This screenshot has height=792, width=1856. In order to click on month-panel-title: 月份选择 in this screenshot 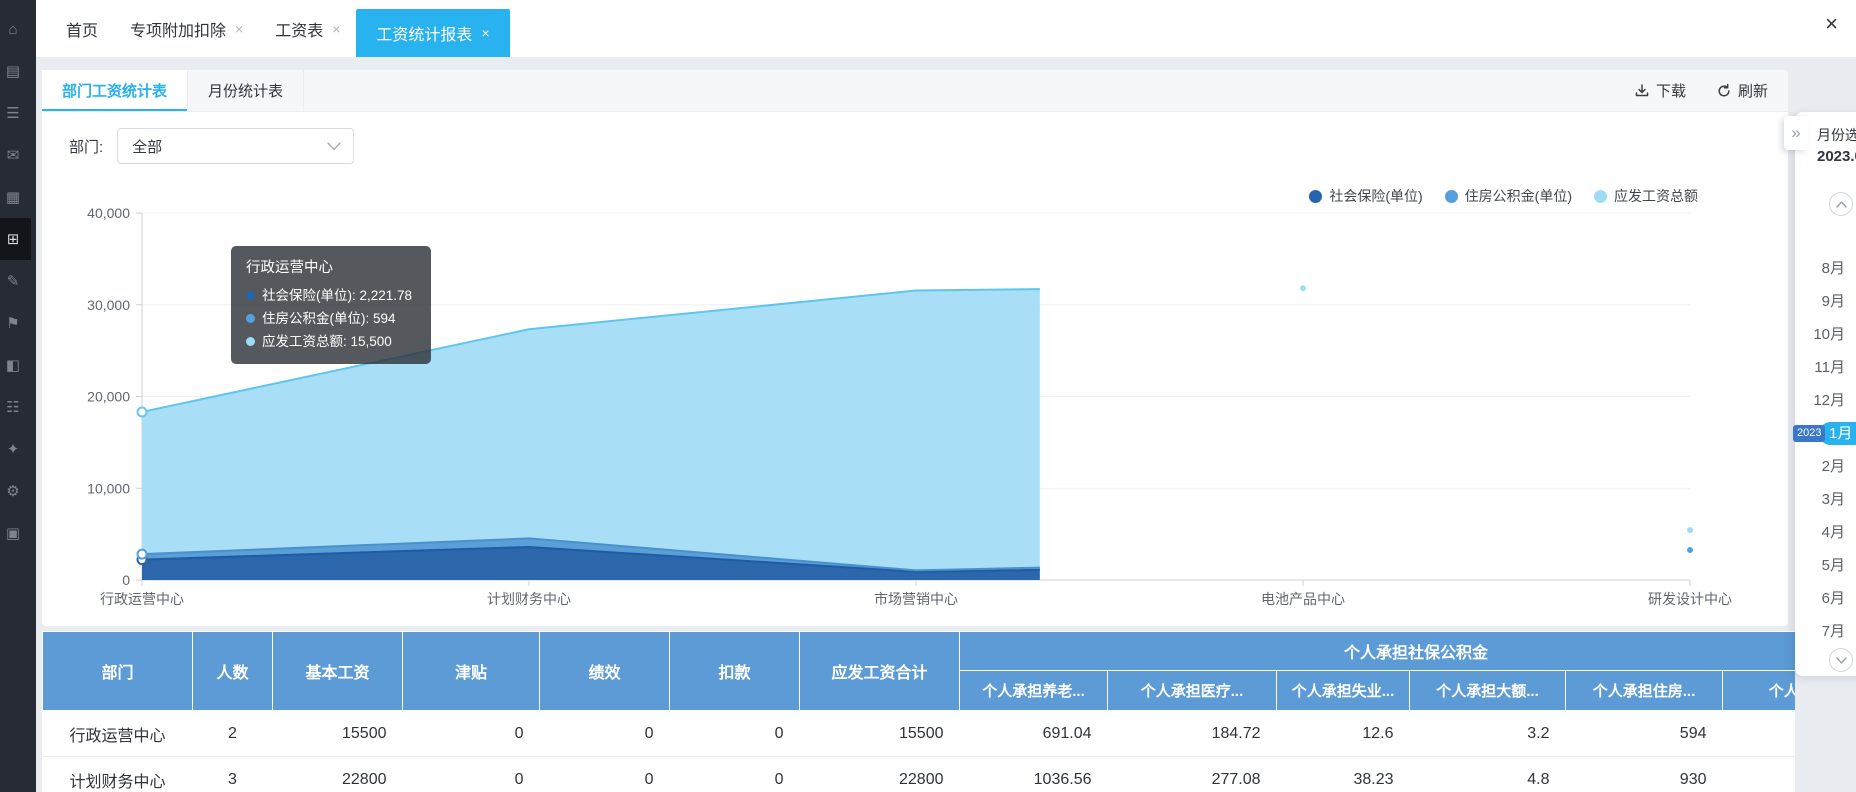, I will do `click(1836, 135)`.